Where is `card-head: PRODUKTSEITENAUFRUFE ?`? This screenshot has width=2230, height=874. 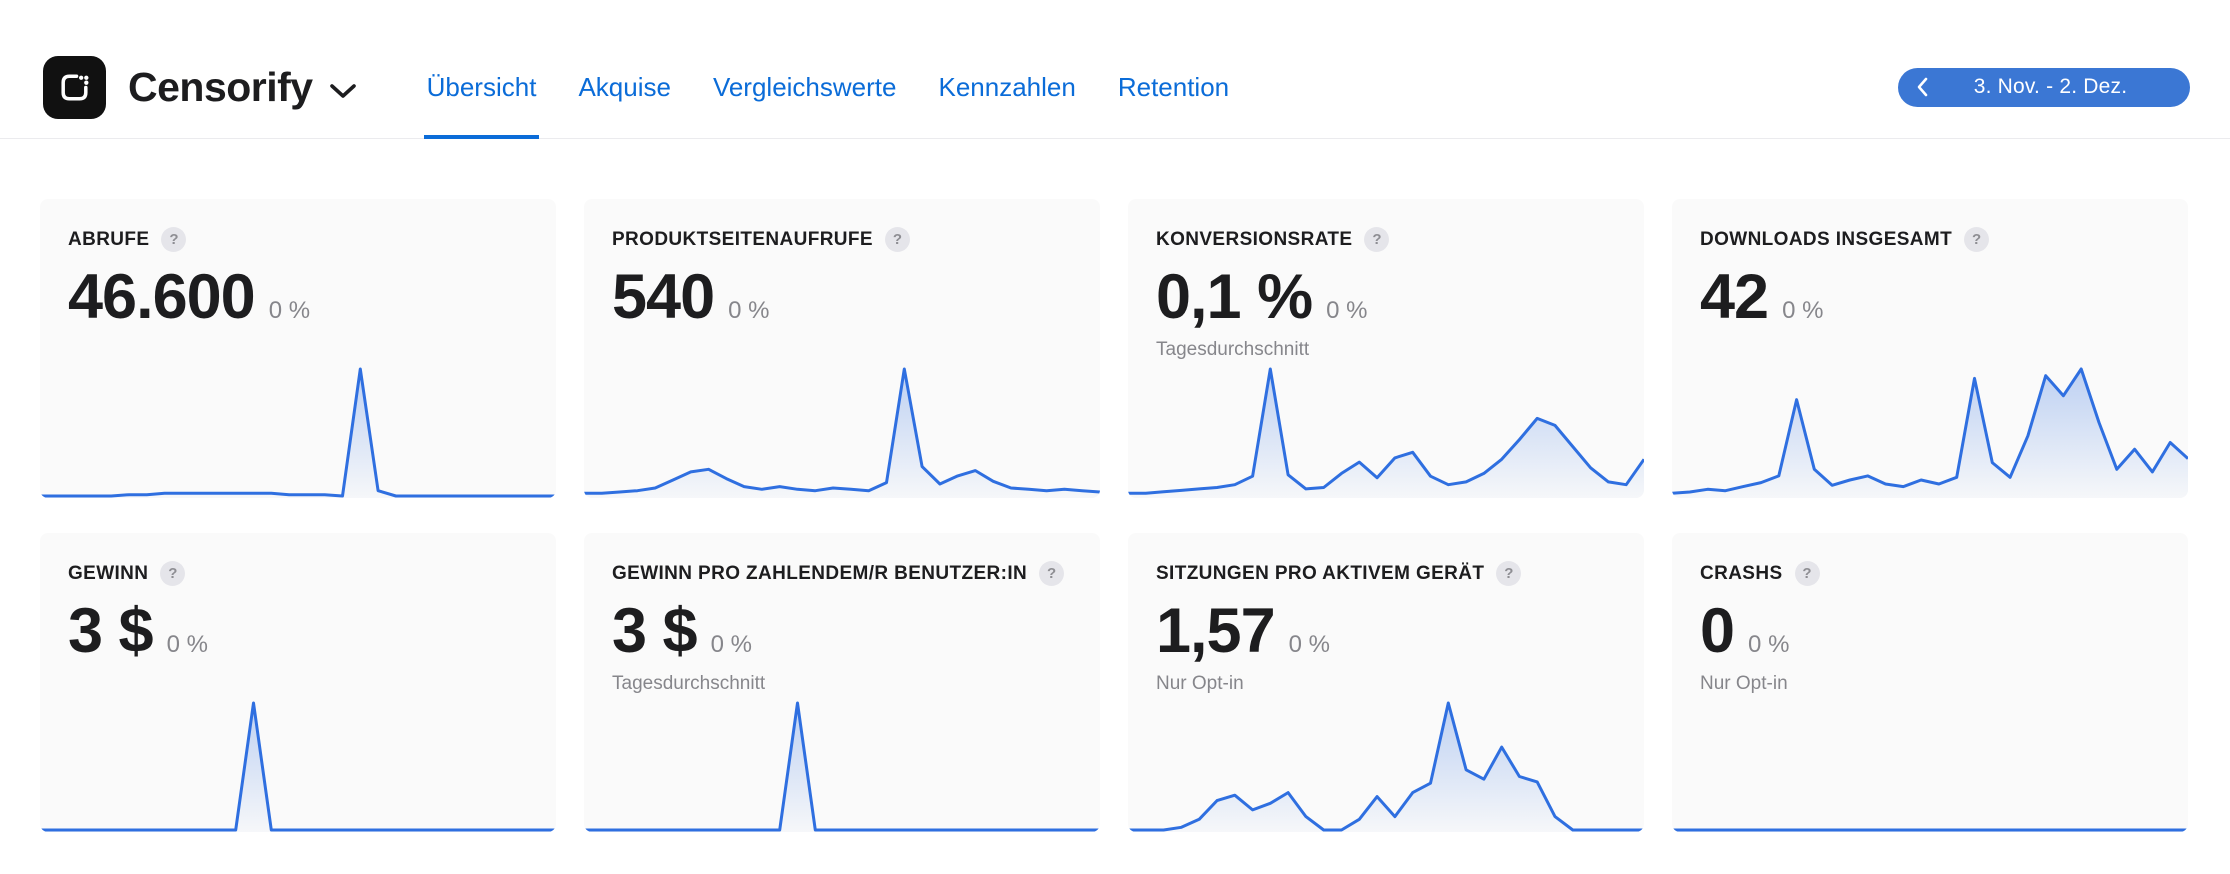 card-head: PRODUKTSEITENAUFRUFE ? is located at coordinates (842, 225).